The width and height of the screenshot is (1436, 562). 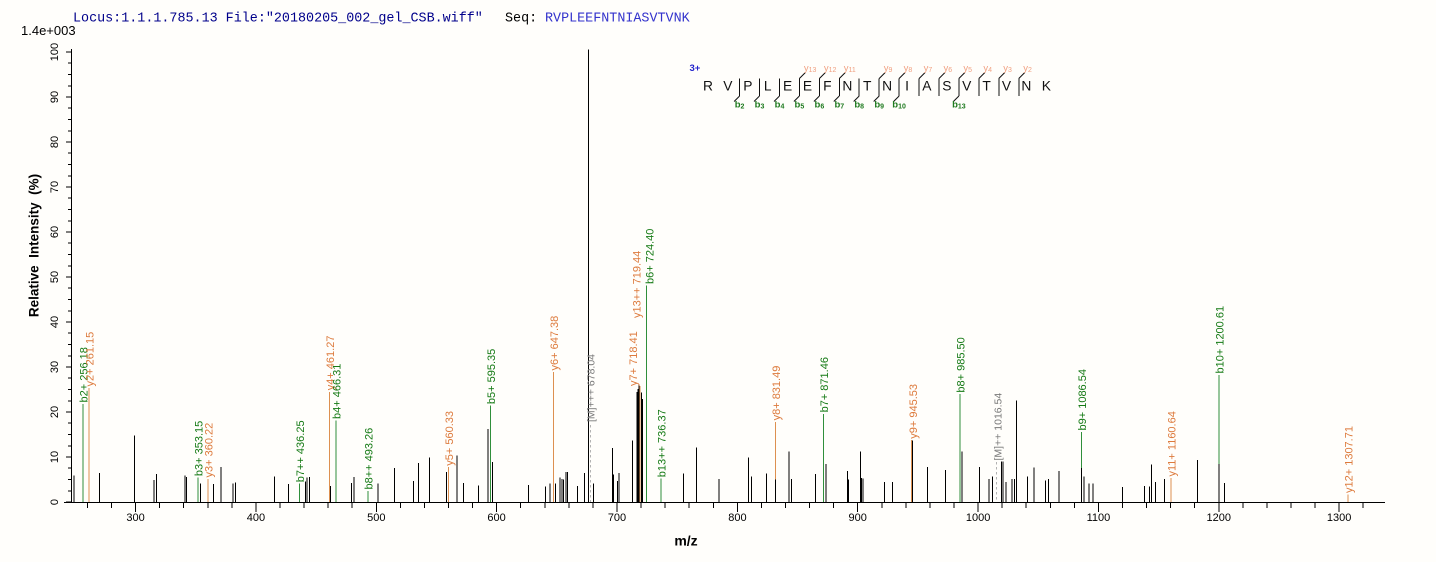 I want to click on svg-text: m/z, so click(x=685, y=541).